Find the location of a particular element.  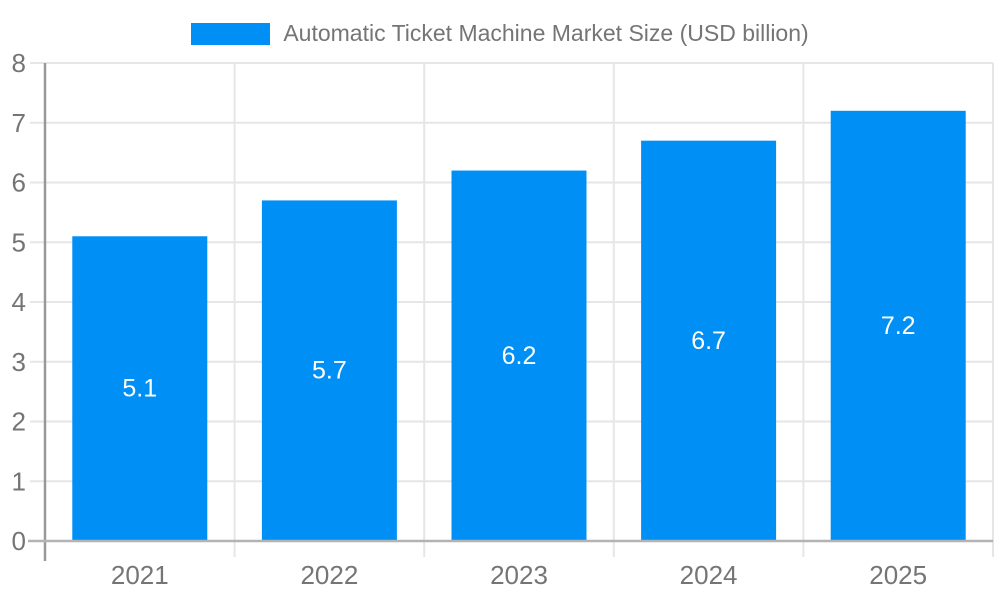

y-tick-label: 1 is located at coordinates (19, 481).